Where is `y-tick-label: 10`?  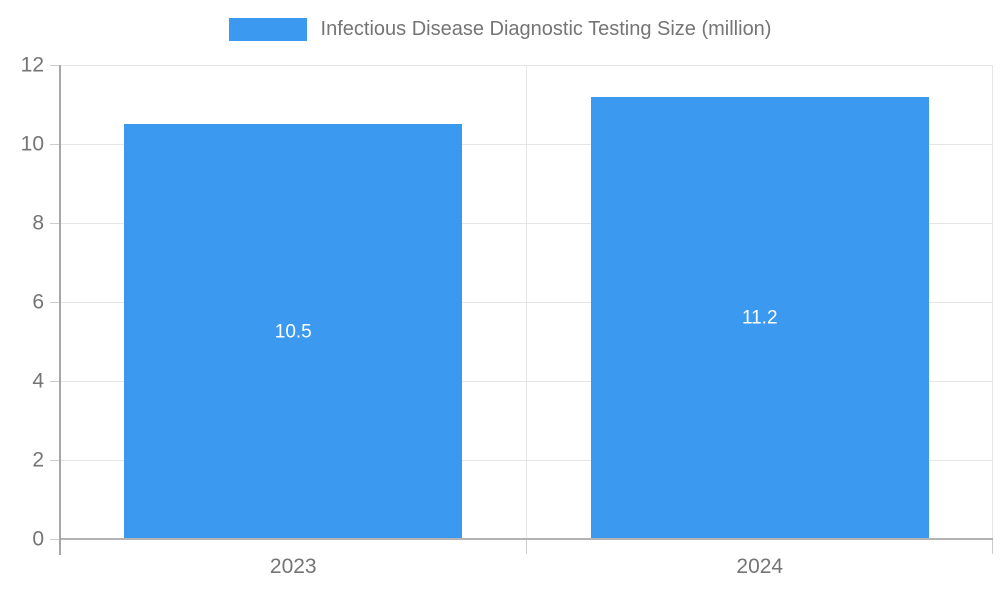 y-tick-label: 10 is located at coordinates (32, 144).